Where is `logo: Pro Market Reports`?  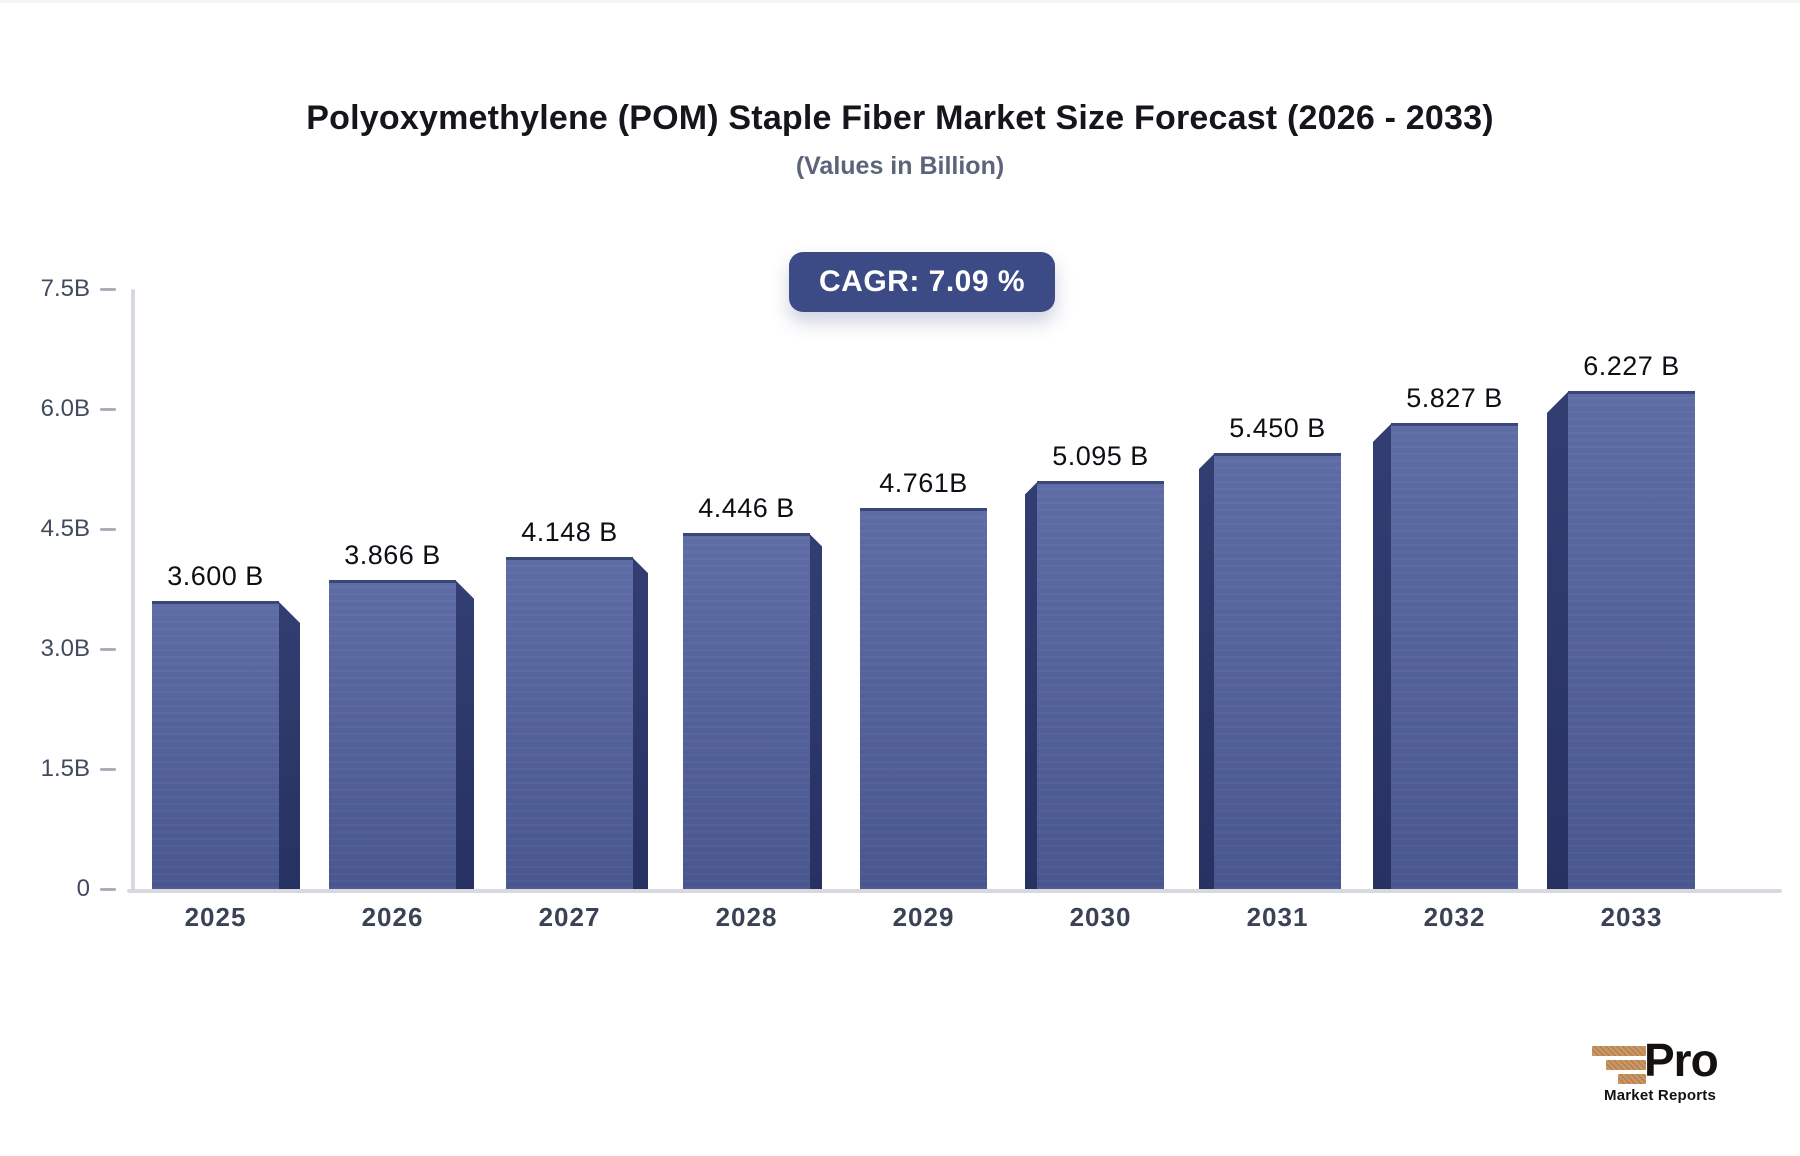
logo: Pro Market Reports is located at coordinates (1687, 1070).